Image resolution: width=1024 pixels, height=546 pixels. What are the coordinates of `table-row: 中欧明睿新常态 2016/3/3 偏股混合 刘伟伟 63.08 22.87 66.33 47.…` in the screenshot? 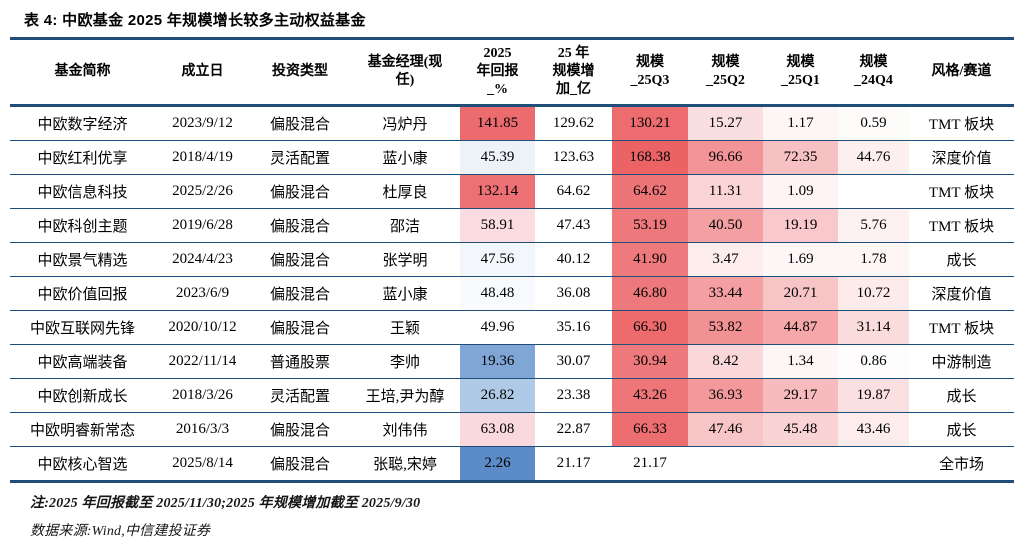 It's located at (512, 429).